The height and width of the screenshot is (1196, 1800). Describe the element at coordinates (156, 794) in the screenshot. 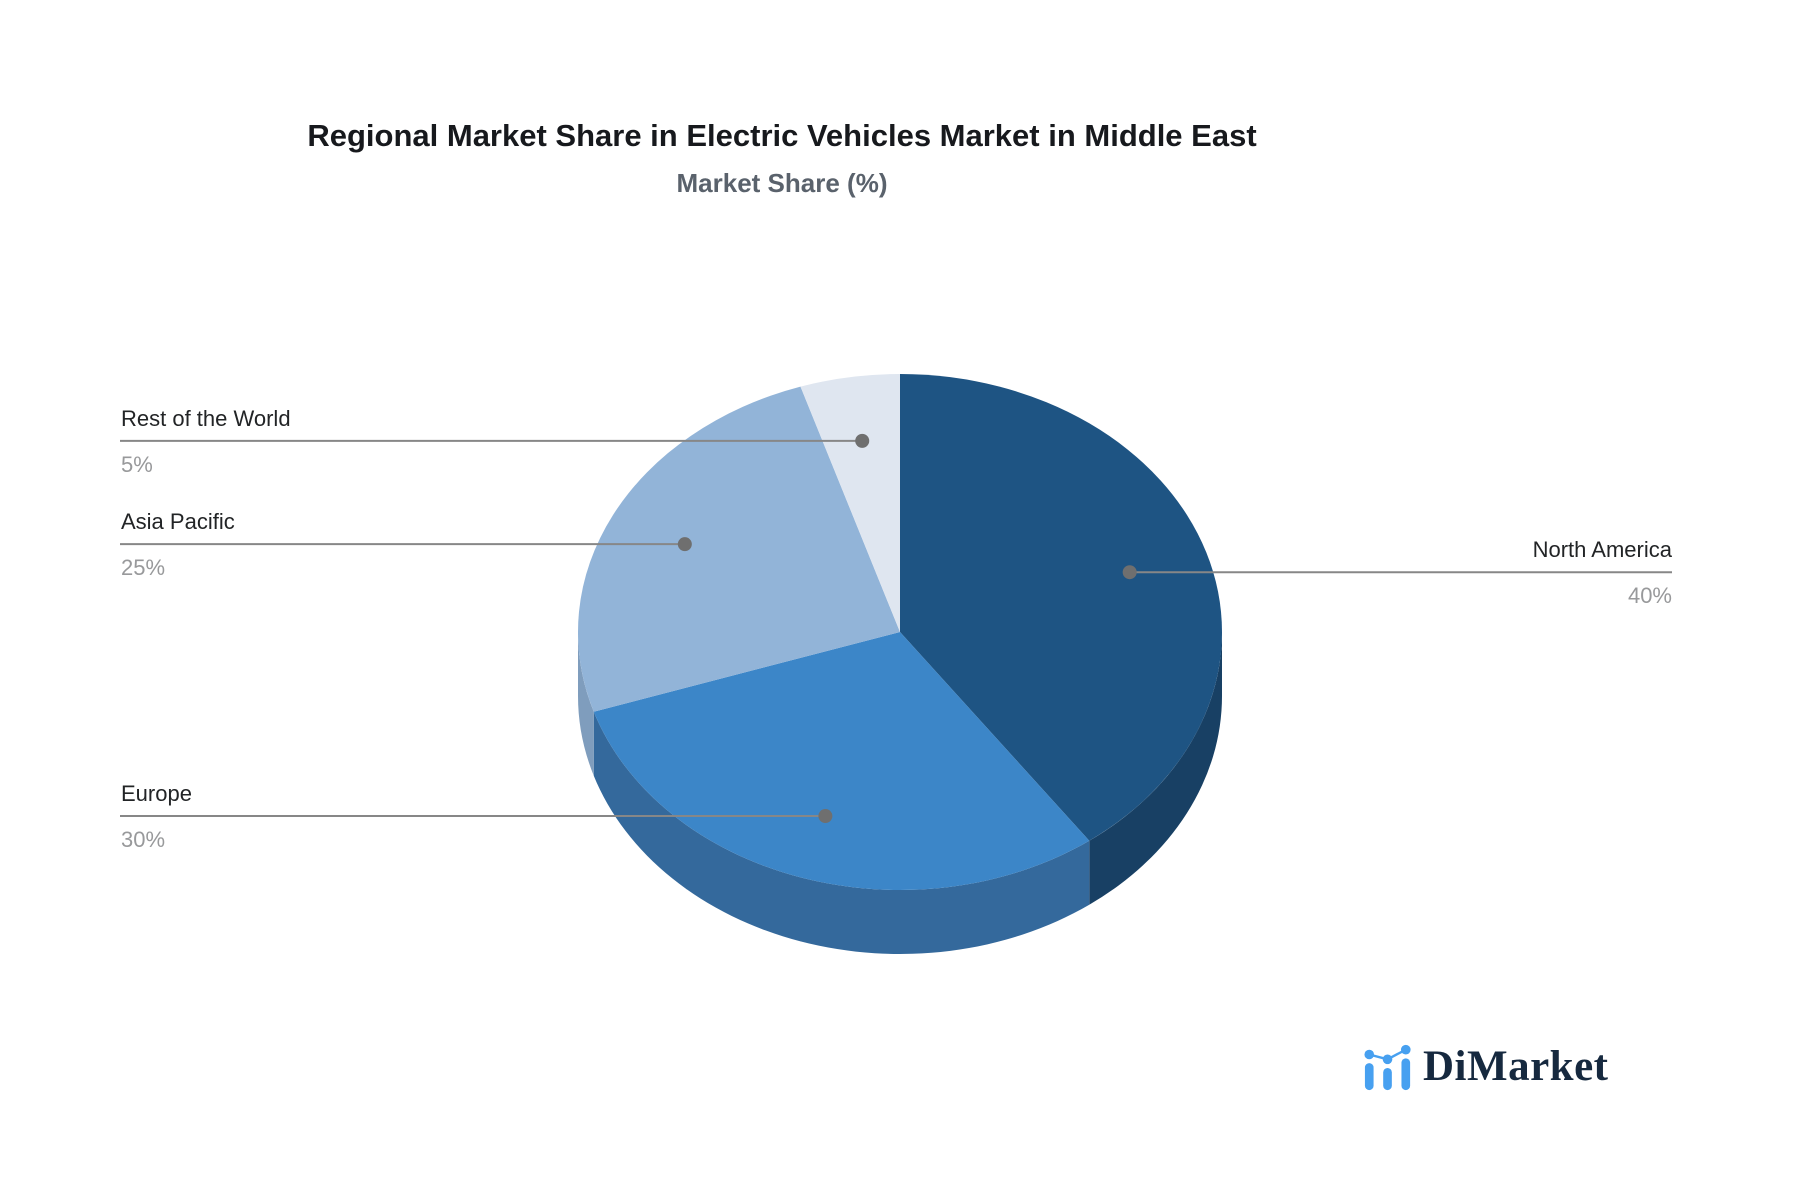

I see `slice-label-europe: Europe` at that location.